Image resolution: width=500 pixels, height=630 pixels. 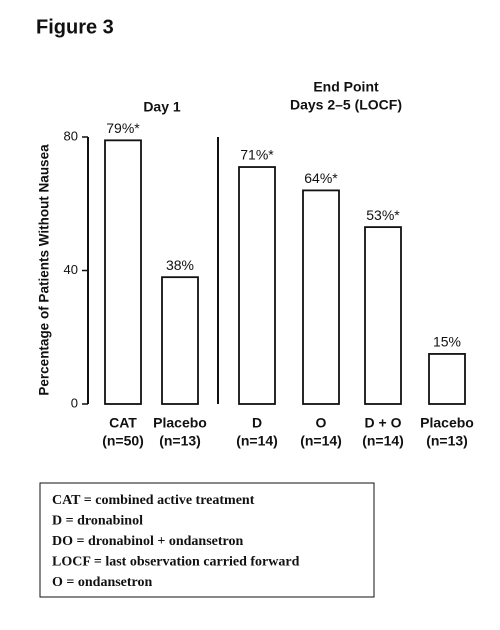 I want to click on legend-note: O = ondansetron, so click(x=102, y=582).